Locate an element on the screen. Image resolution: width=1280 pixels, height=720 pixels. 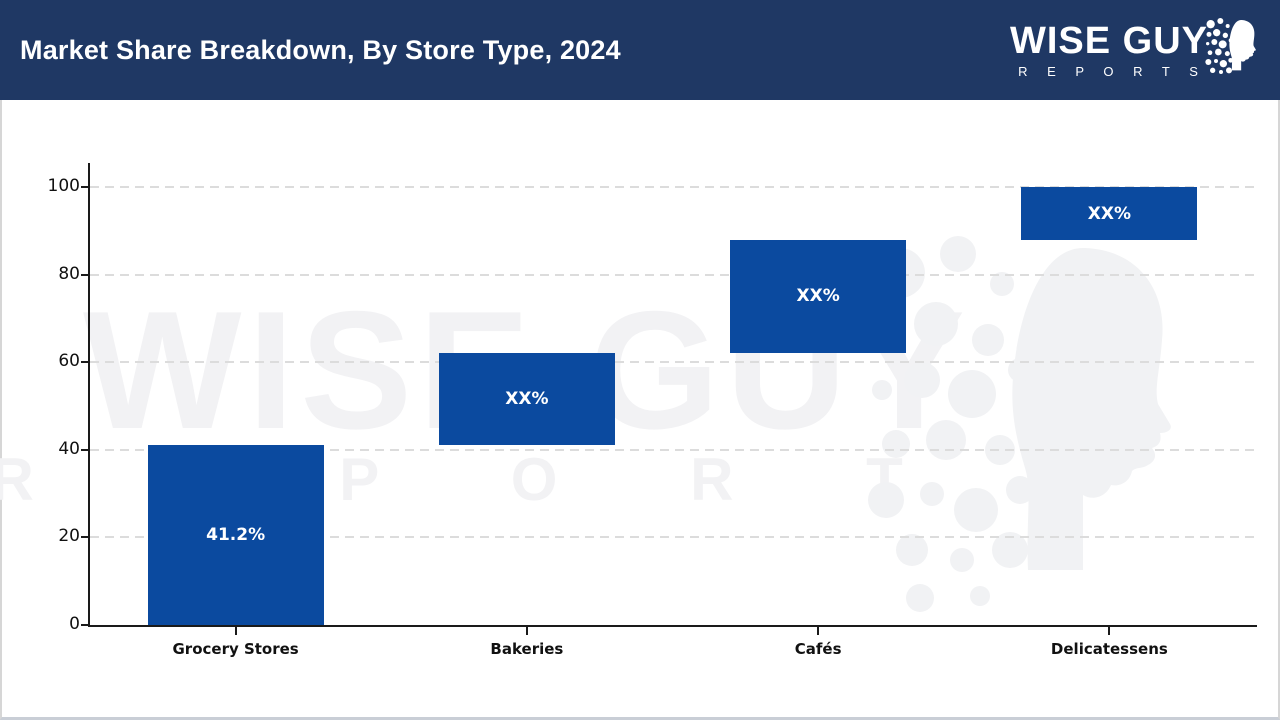
watermark-head-icon is located at coordinates (1019, 424).